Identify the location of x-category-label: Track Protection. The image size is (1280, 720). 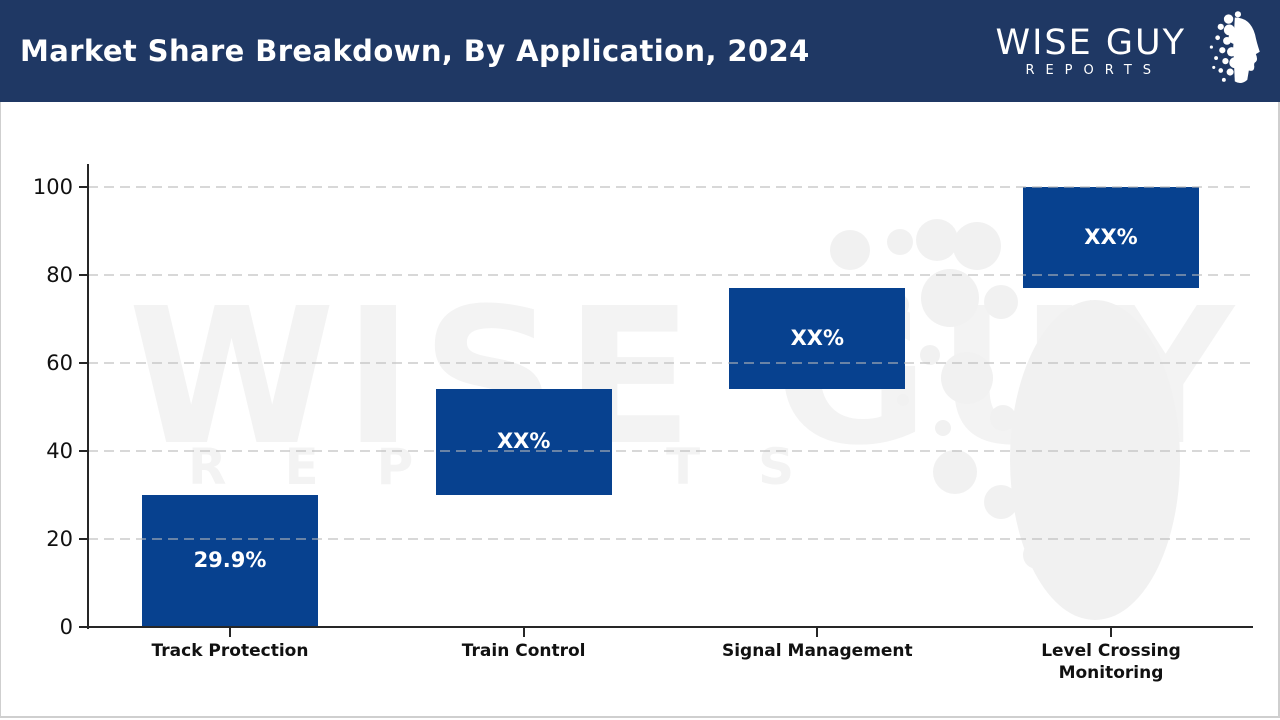
(230, 651).